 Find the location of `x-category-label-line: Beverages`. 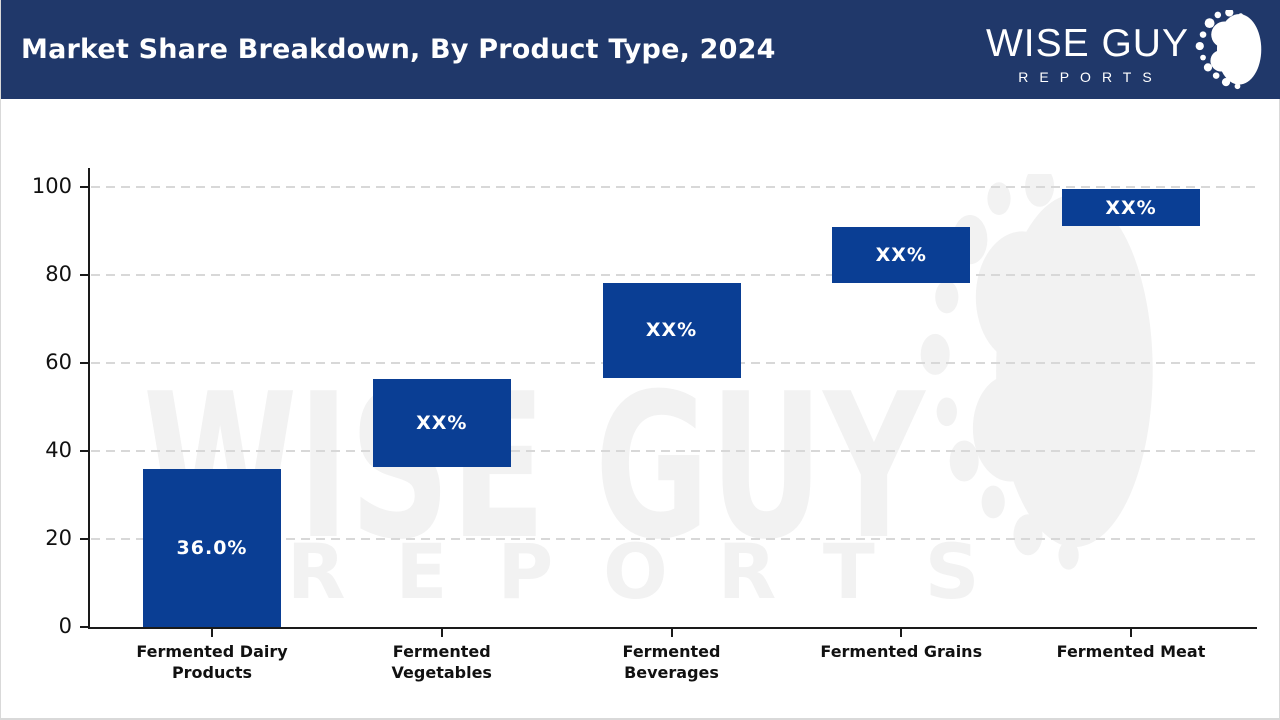

x-category-label-line: Beverages is located at coordinates (671, 672).